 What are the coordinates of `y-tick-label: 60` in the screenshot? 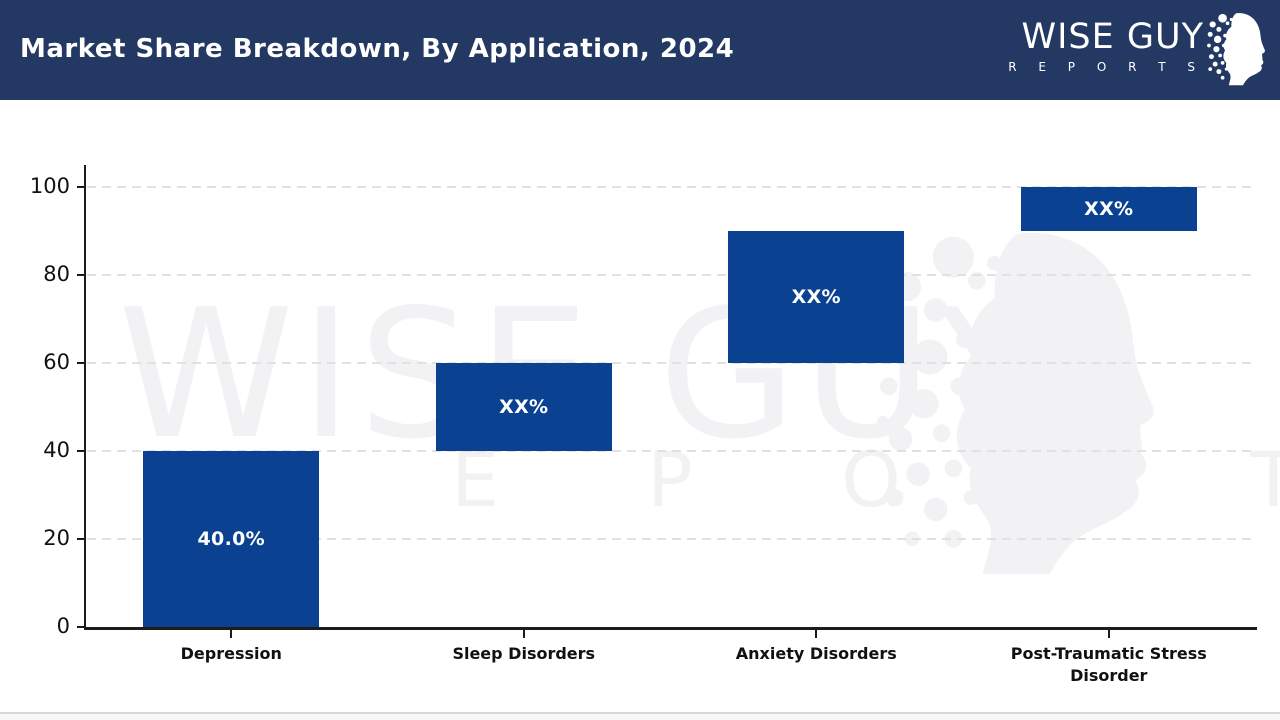 It's located at (56, 362).